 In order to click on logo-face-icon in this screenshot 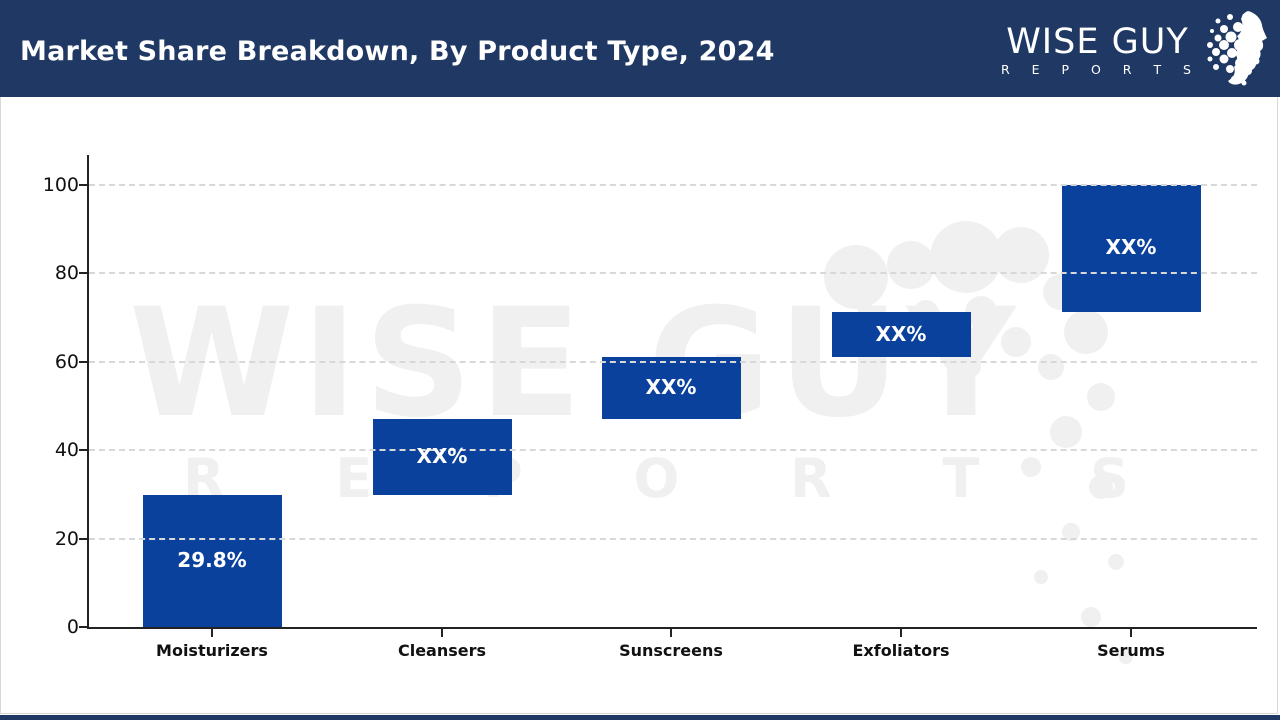, I will do `click(1237, 48)`.